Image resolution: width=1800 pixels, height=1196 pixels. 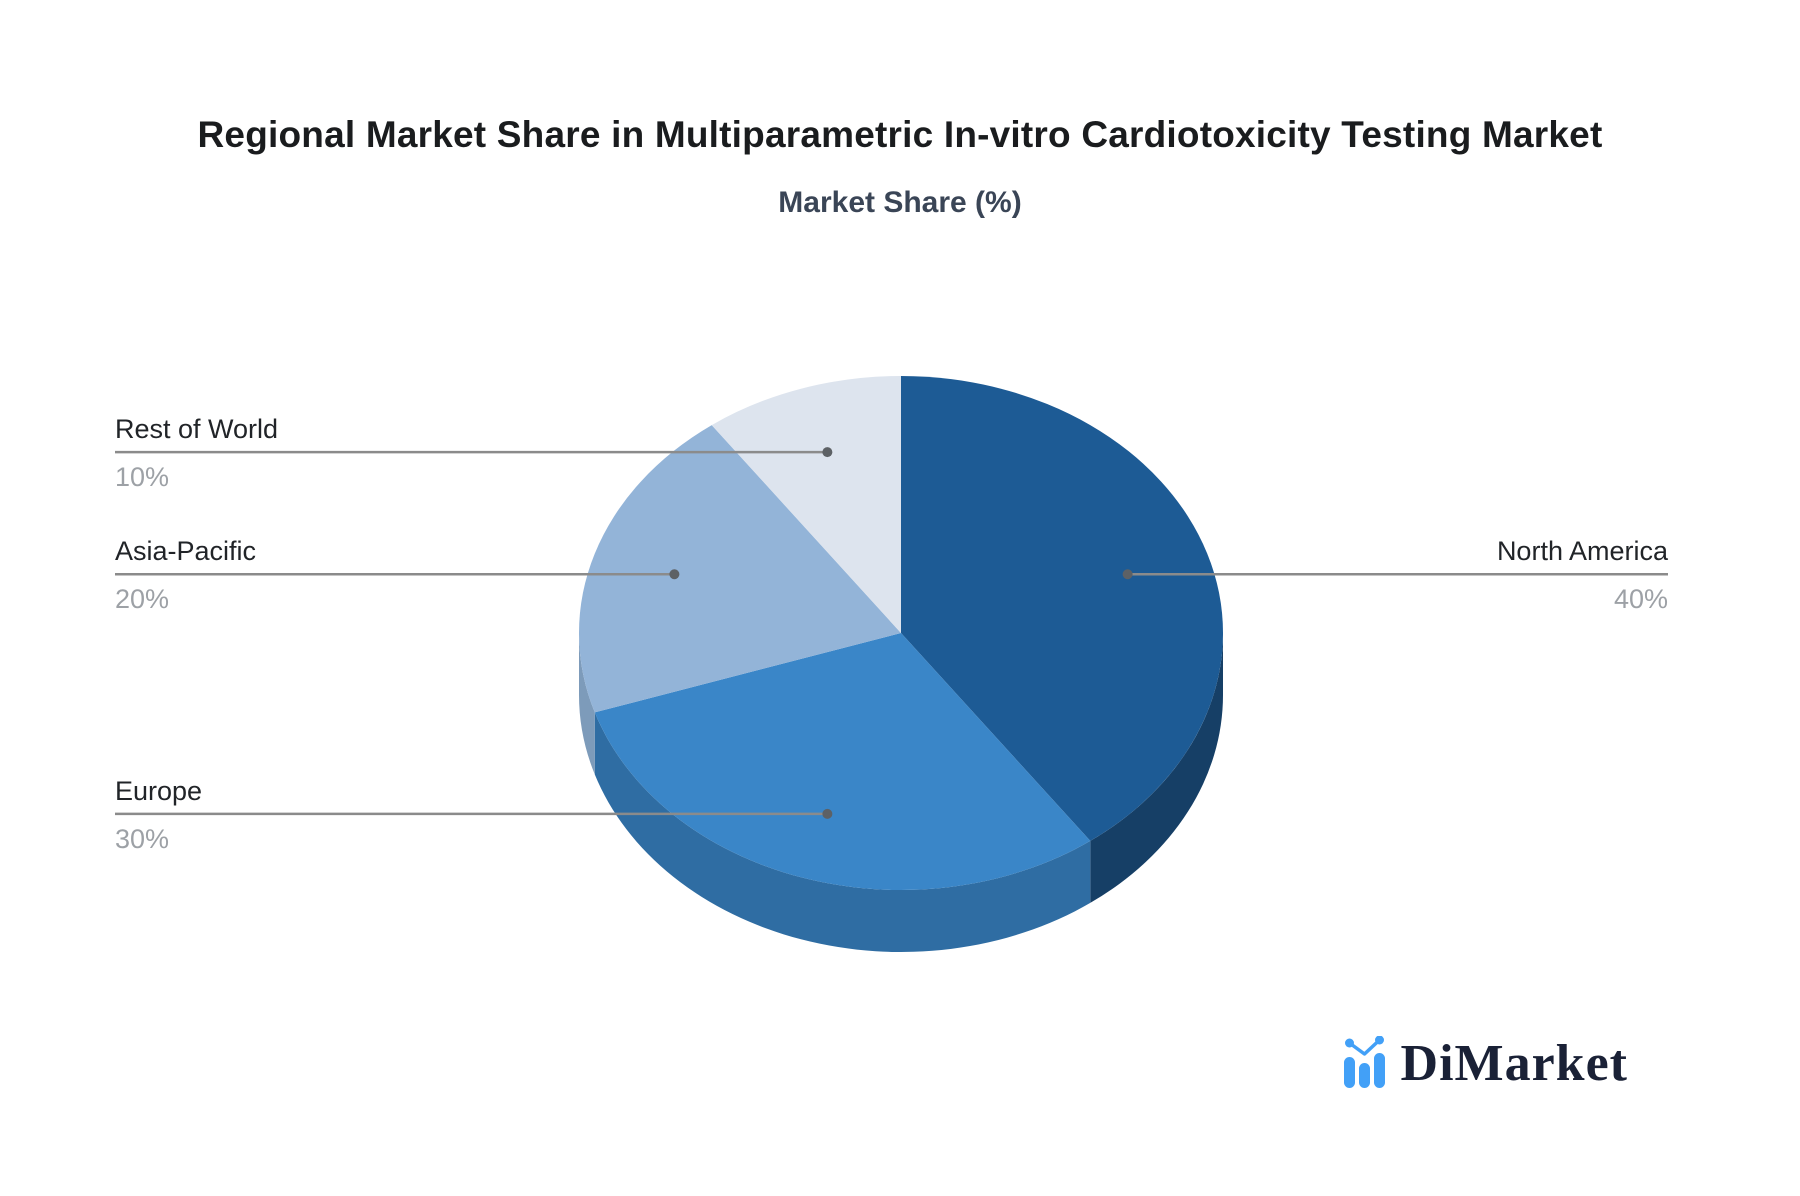 What do you see at coordinates (142, 839) in the screenshot?
I see `callout-value-europe: 30%` at bounding box center [142, 839].